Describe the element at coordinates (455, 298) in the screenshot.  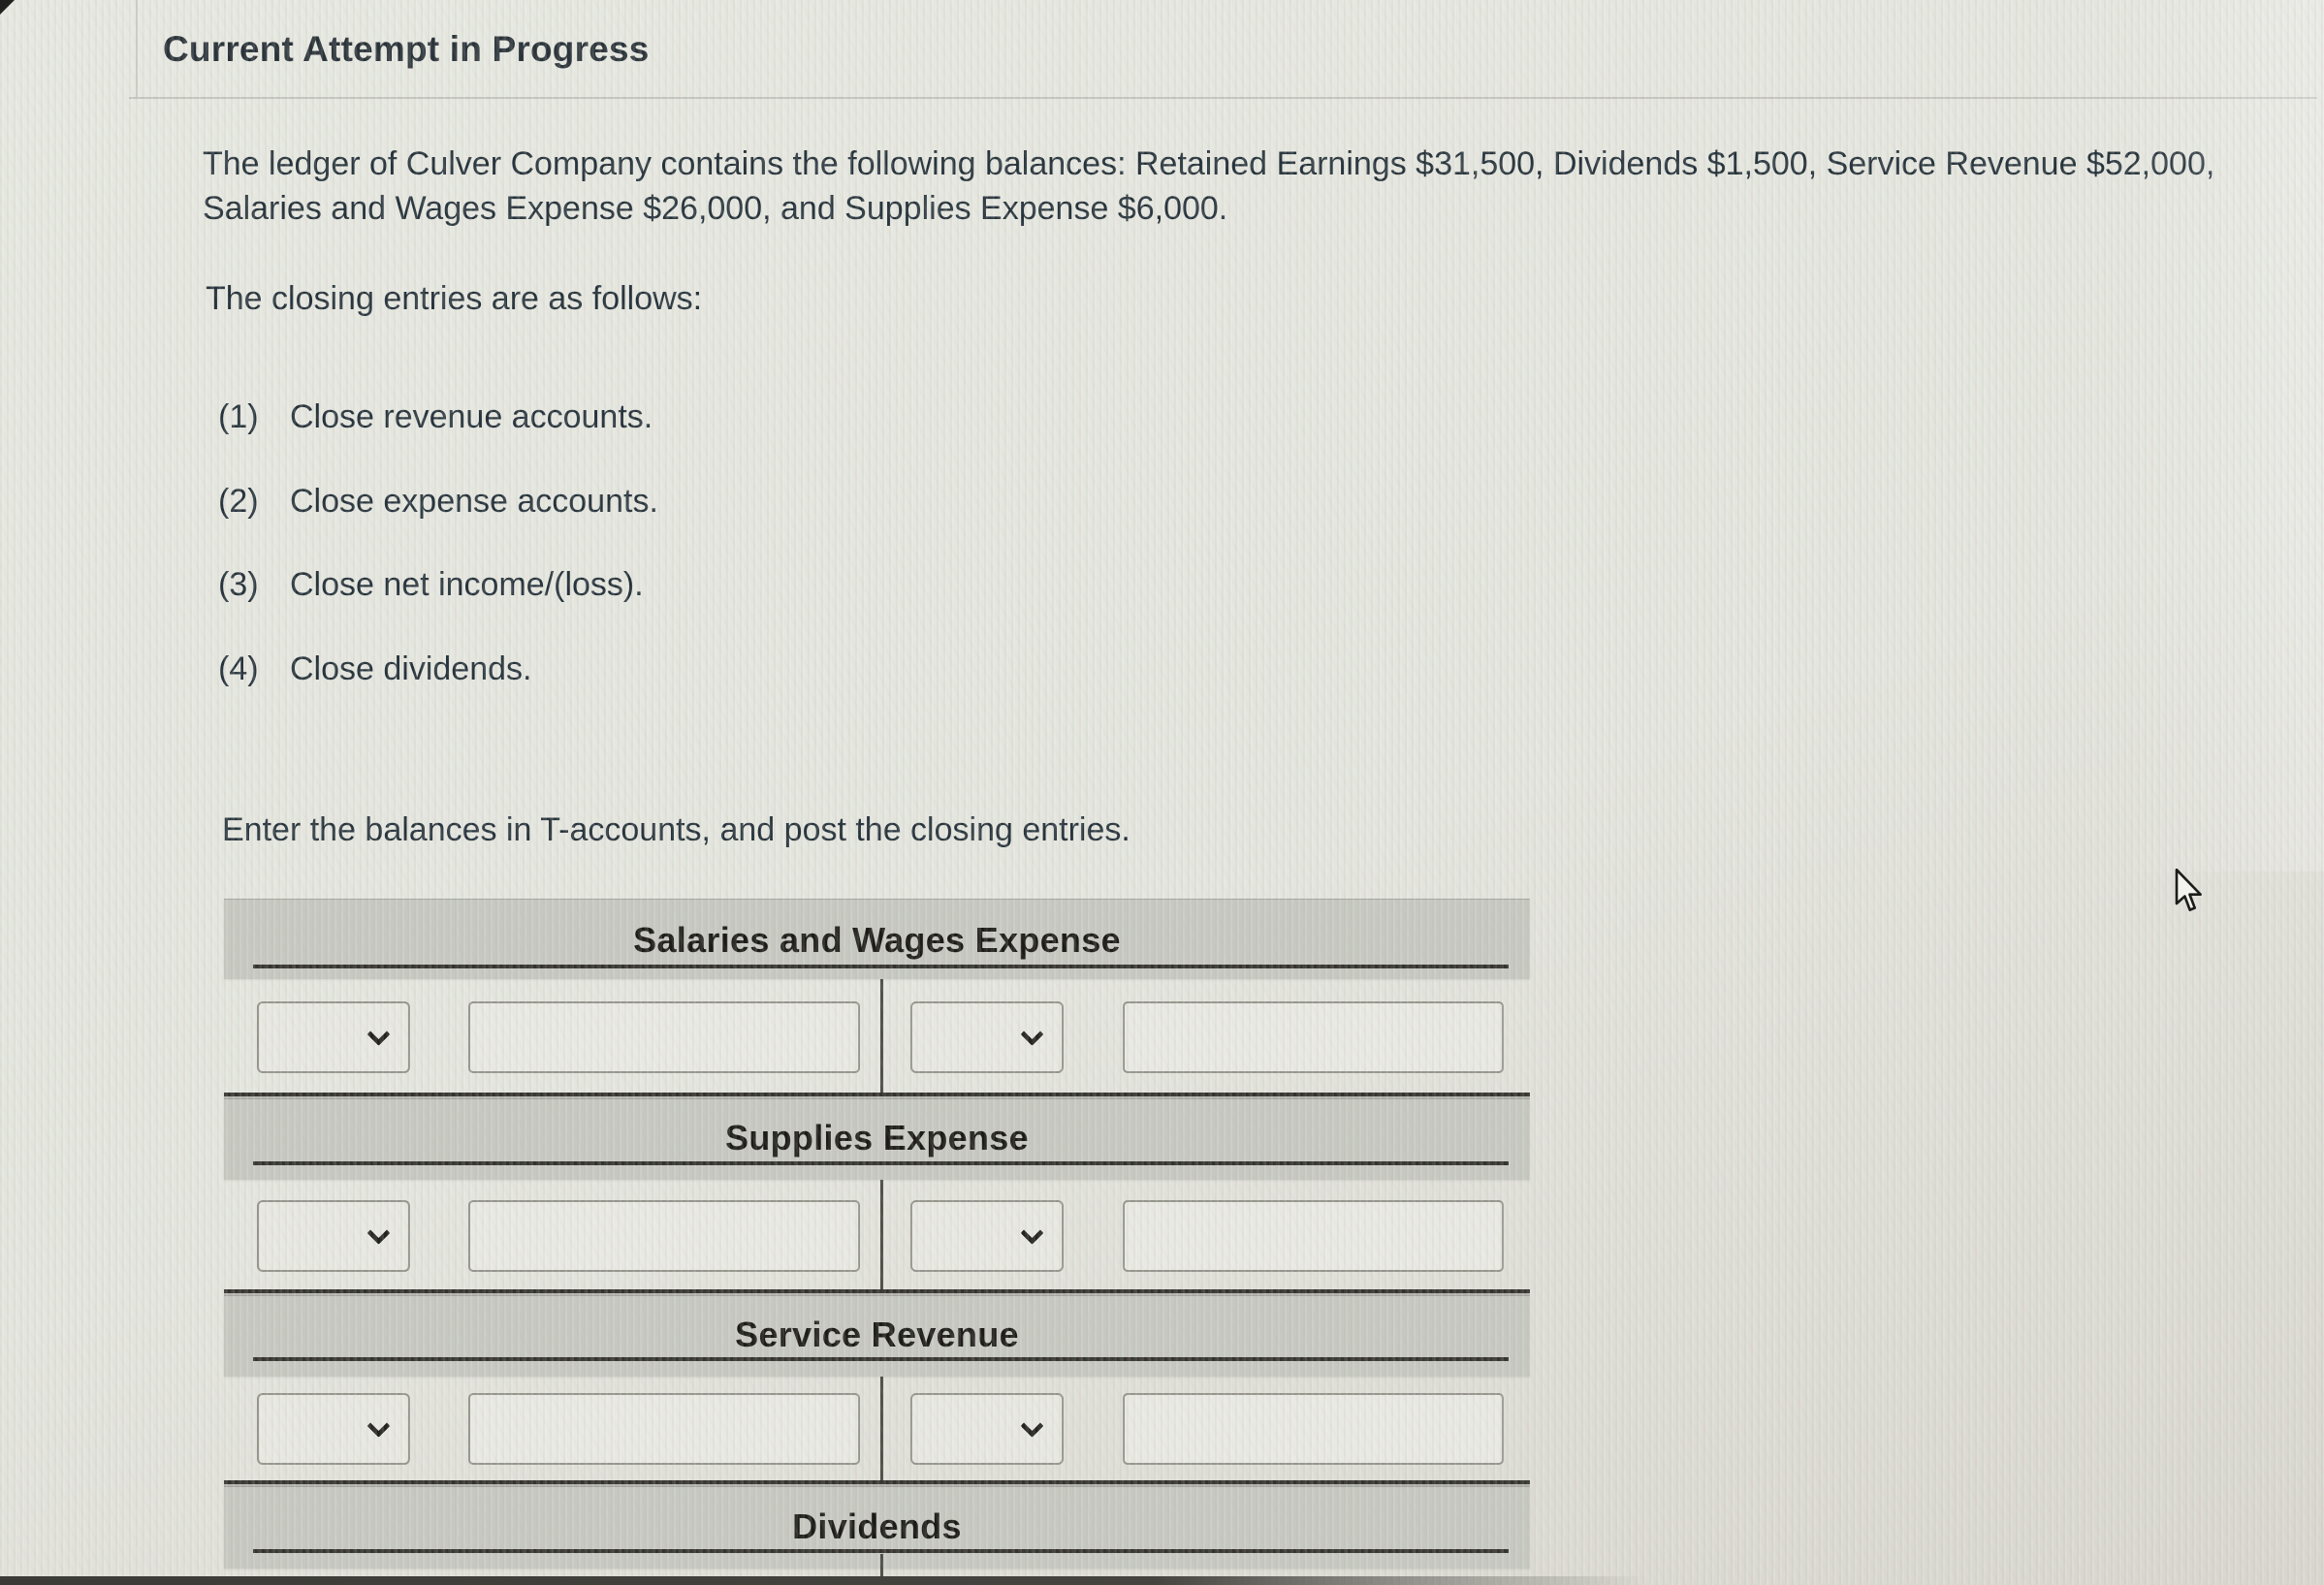
I see `closing-entries-intro: The closing entries are as follows:` at that location.